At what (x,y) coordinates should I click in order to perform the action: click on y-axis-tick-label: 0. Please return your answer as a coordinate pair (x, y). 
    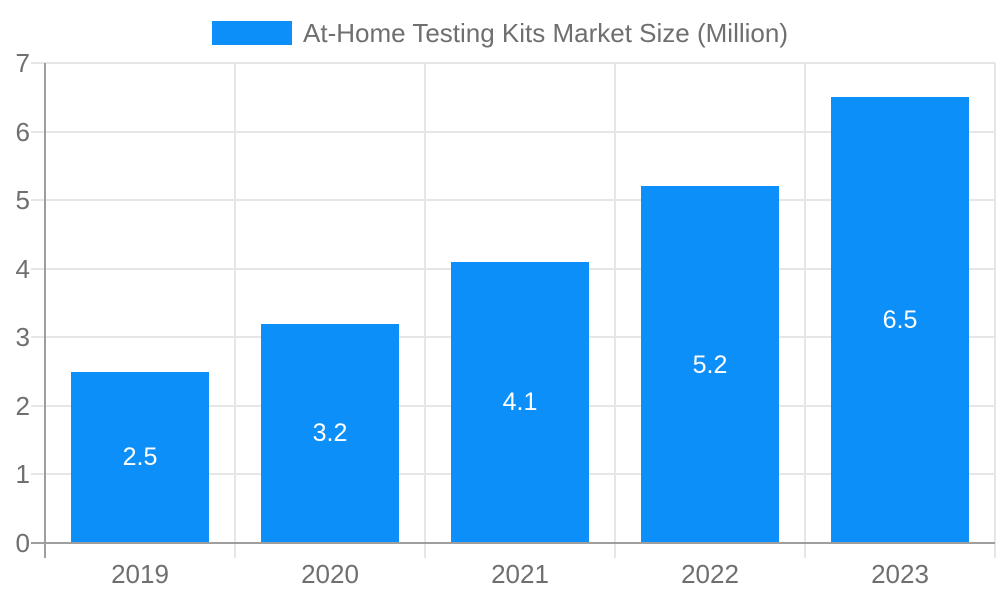
    Looking at the image, I should click on (22, 543).